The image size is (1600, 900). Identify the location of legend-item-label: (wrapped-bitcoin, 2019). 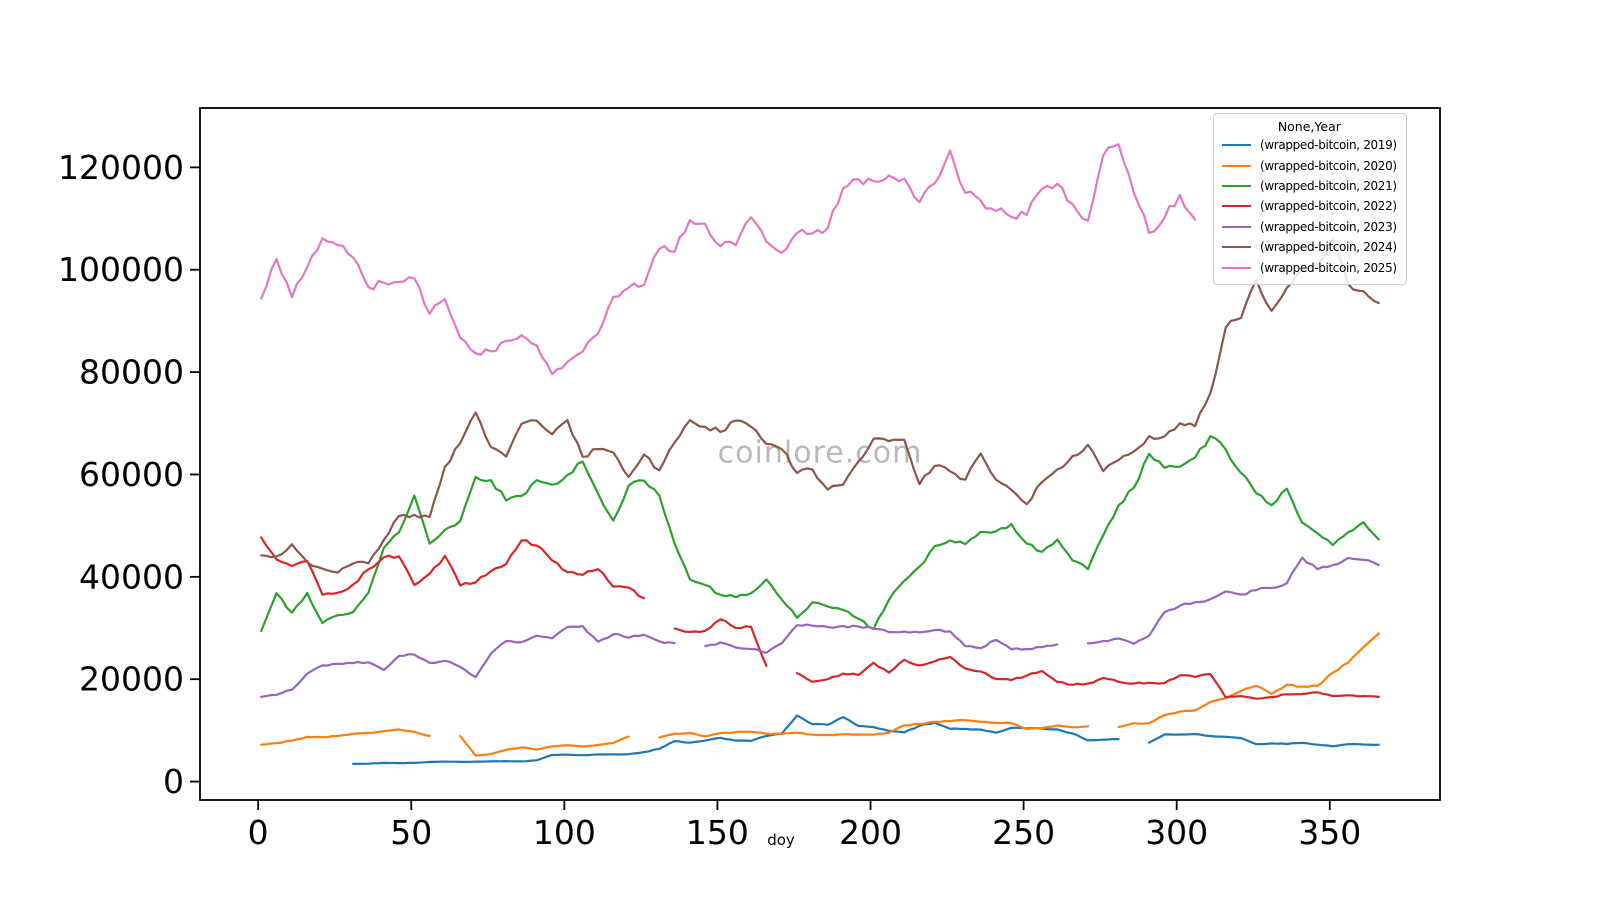
(1328, 145).